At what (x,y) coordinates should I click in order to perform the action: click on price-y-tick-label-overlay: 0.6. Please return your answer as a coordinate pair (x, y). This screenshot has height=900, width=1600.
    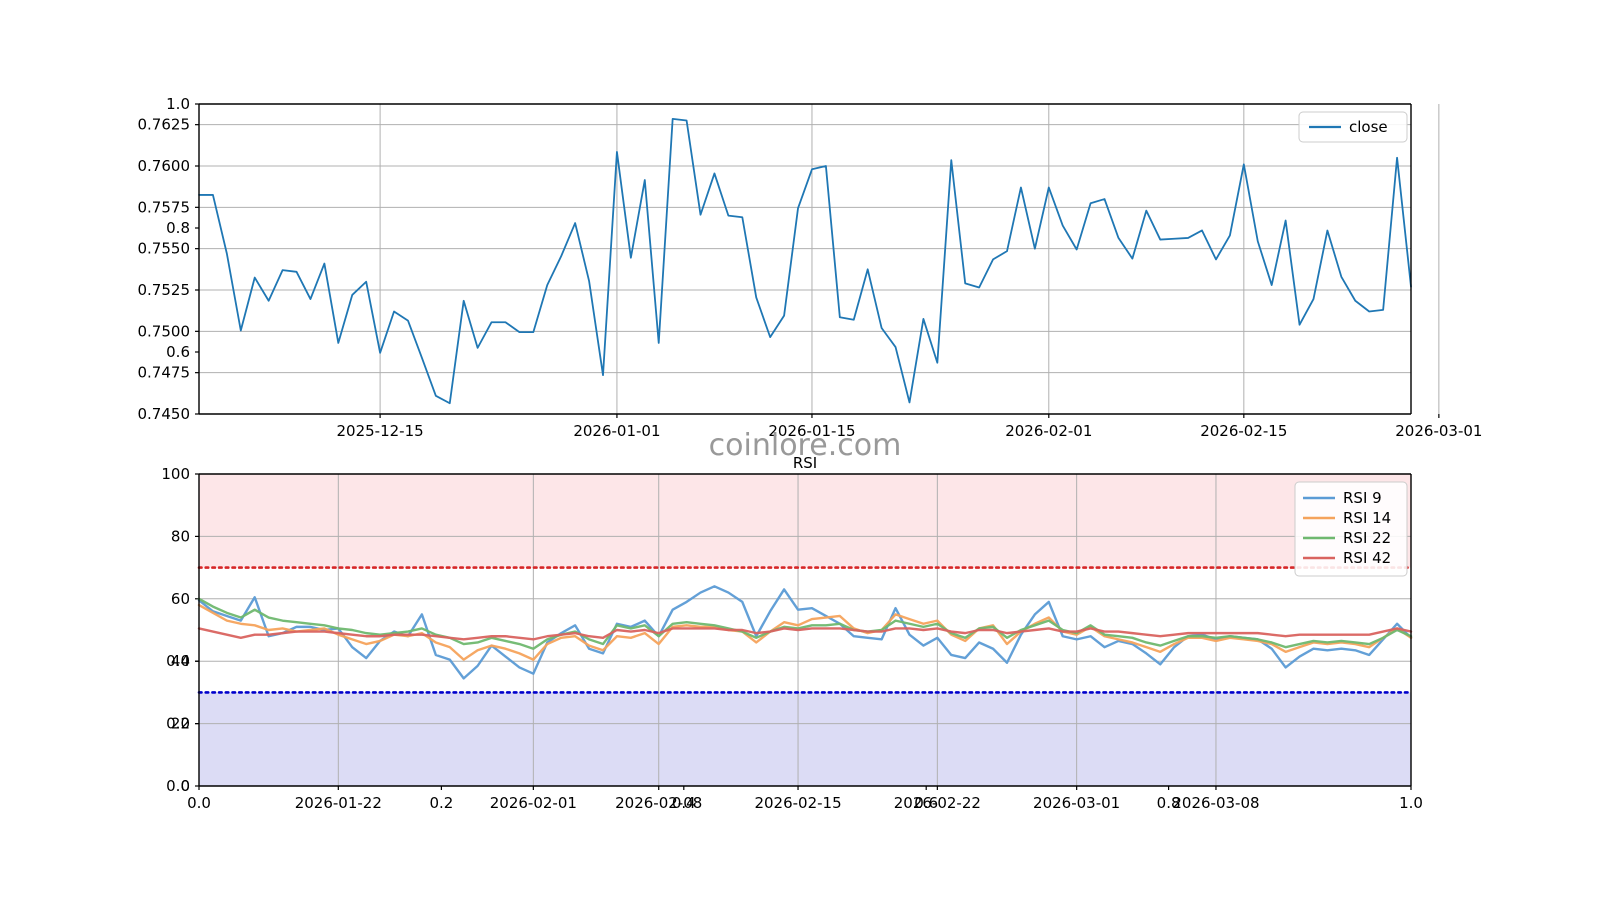
    Looking at the image, I should click on (178, 352).